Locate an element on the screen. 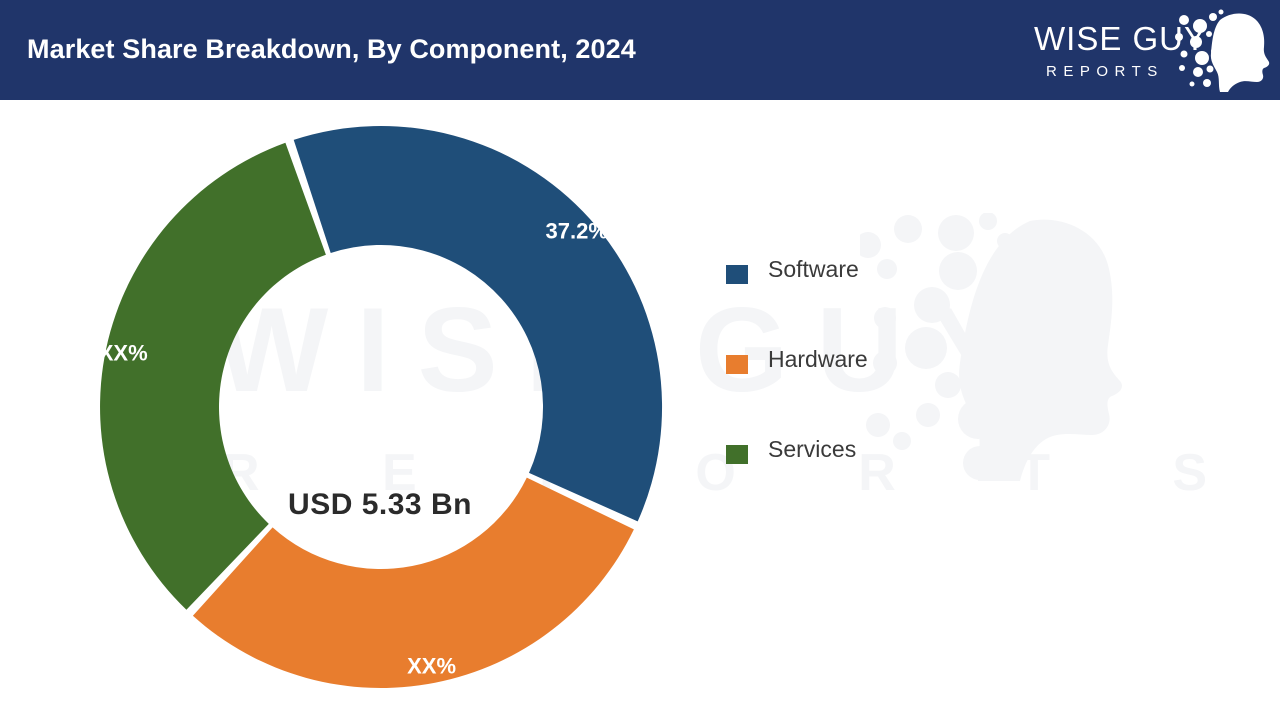 This screenshot has height=720, width=1280. wise-guy-reports-logo: WISE GUY REPORTS is located at coordinates (1149, 50).